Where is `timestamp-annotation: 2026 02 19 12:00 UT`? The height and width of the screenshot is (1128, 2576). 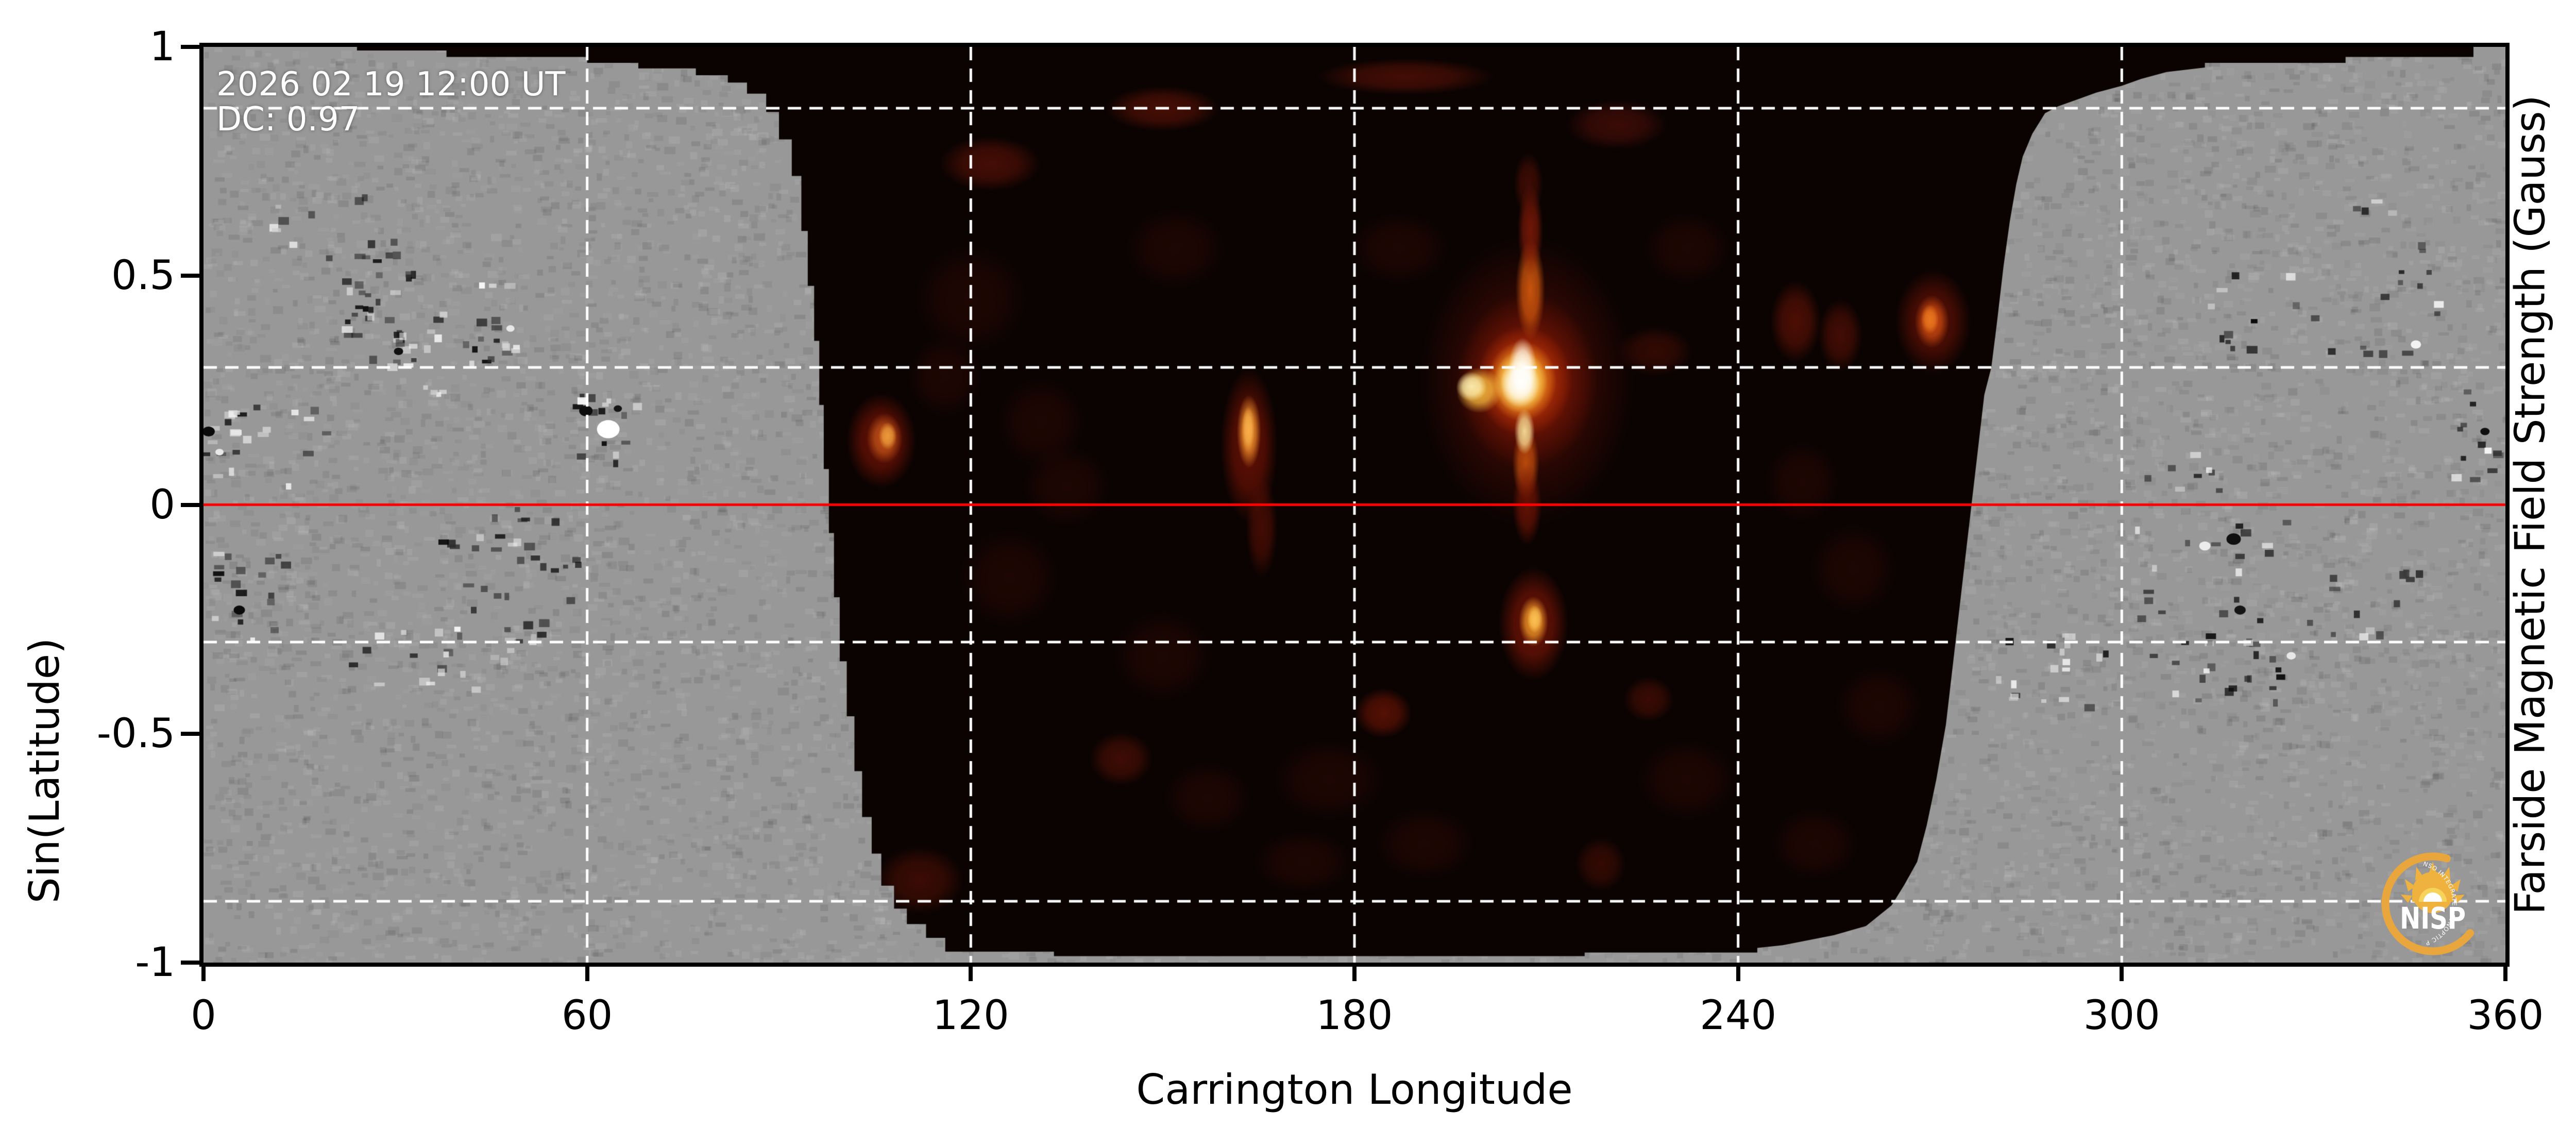 timestamp-annotation: 2026 02 19 12:00 UT is located at coordinates (391, 85).